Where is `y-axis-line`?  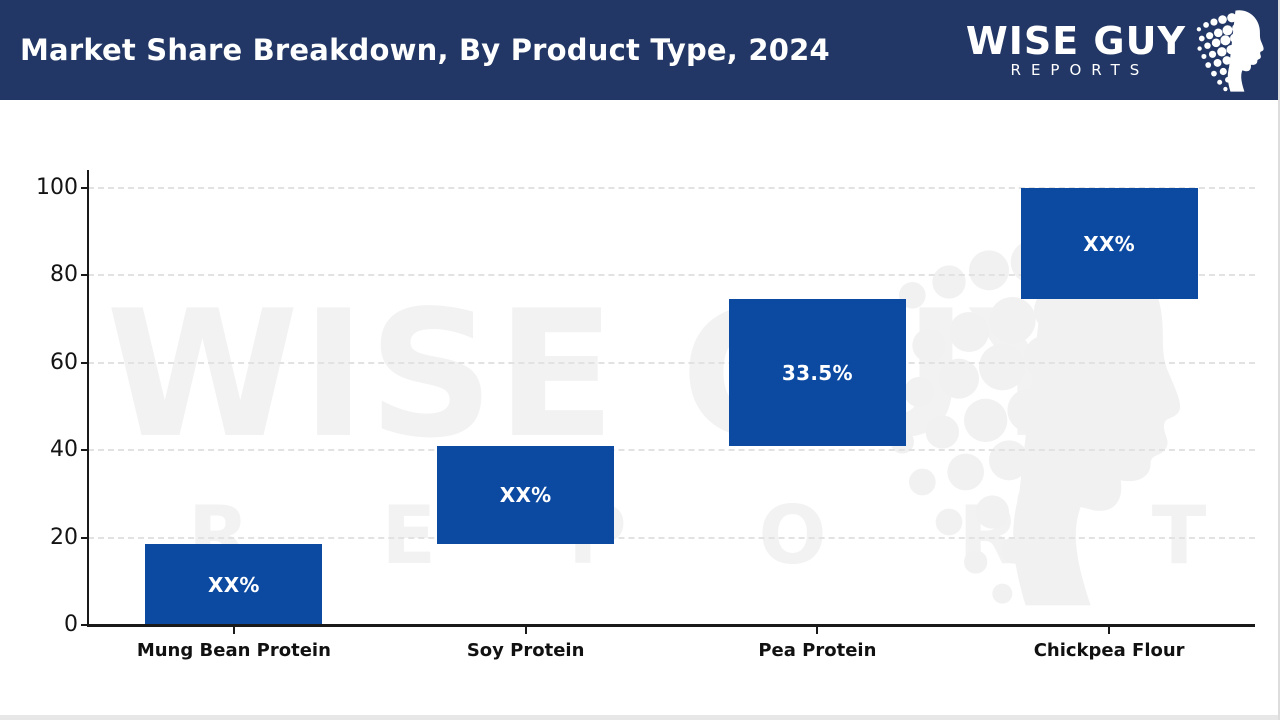
y-axis-line is located at coordinates (88, 398).